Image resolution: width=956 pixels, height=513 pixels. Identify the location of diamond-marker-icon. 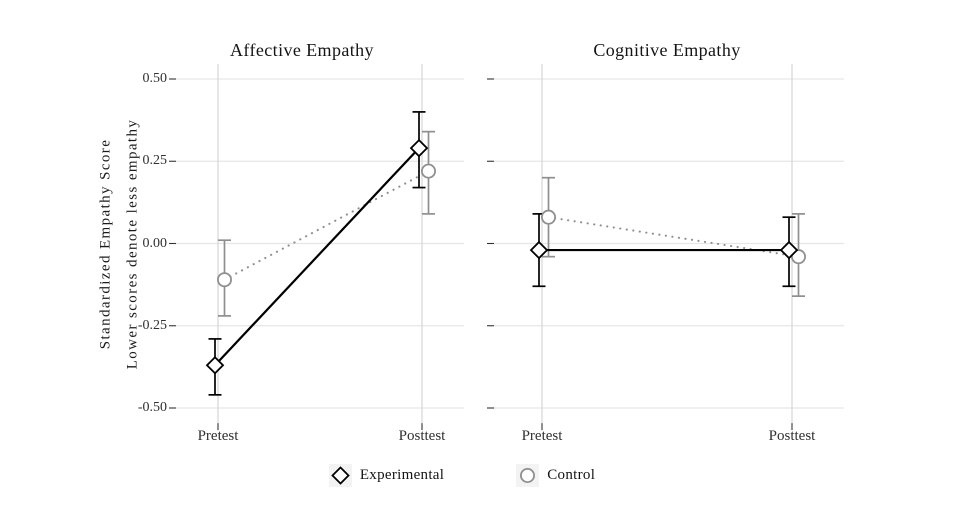
(340, 475).